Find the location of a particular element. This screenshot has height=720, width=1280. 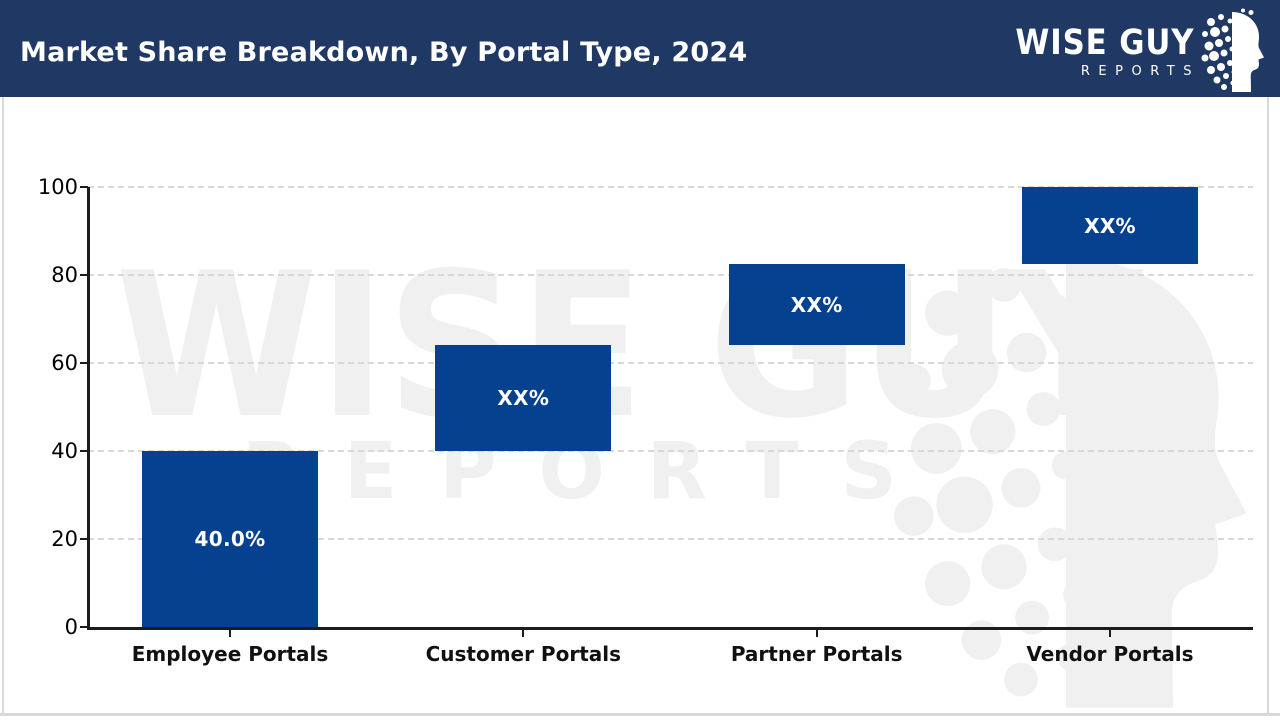

frame-bottom-border is located at coordinates (640, 714).